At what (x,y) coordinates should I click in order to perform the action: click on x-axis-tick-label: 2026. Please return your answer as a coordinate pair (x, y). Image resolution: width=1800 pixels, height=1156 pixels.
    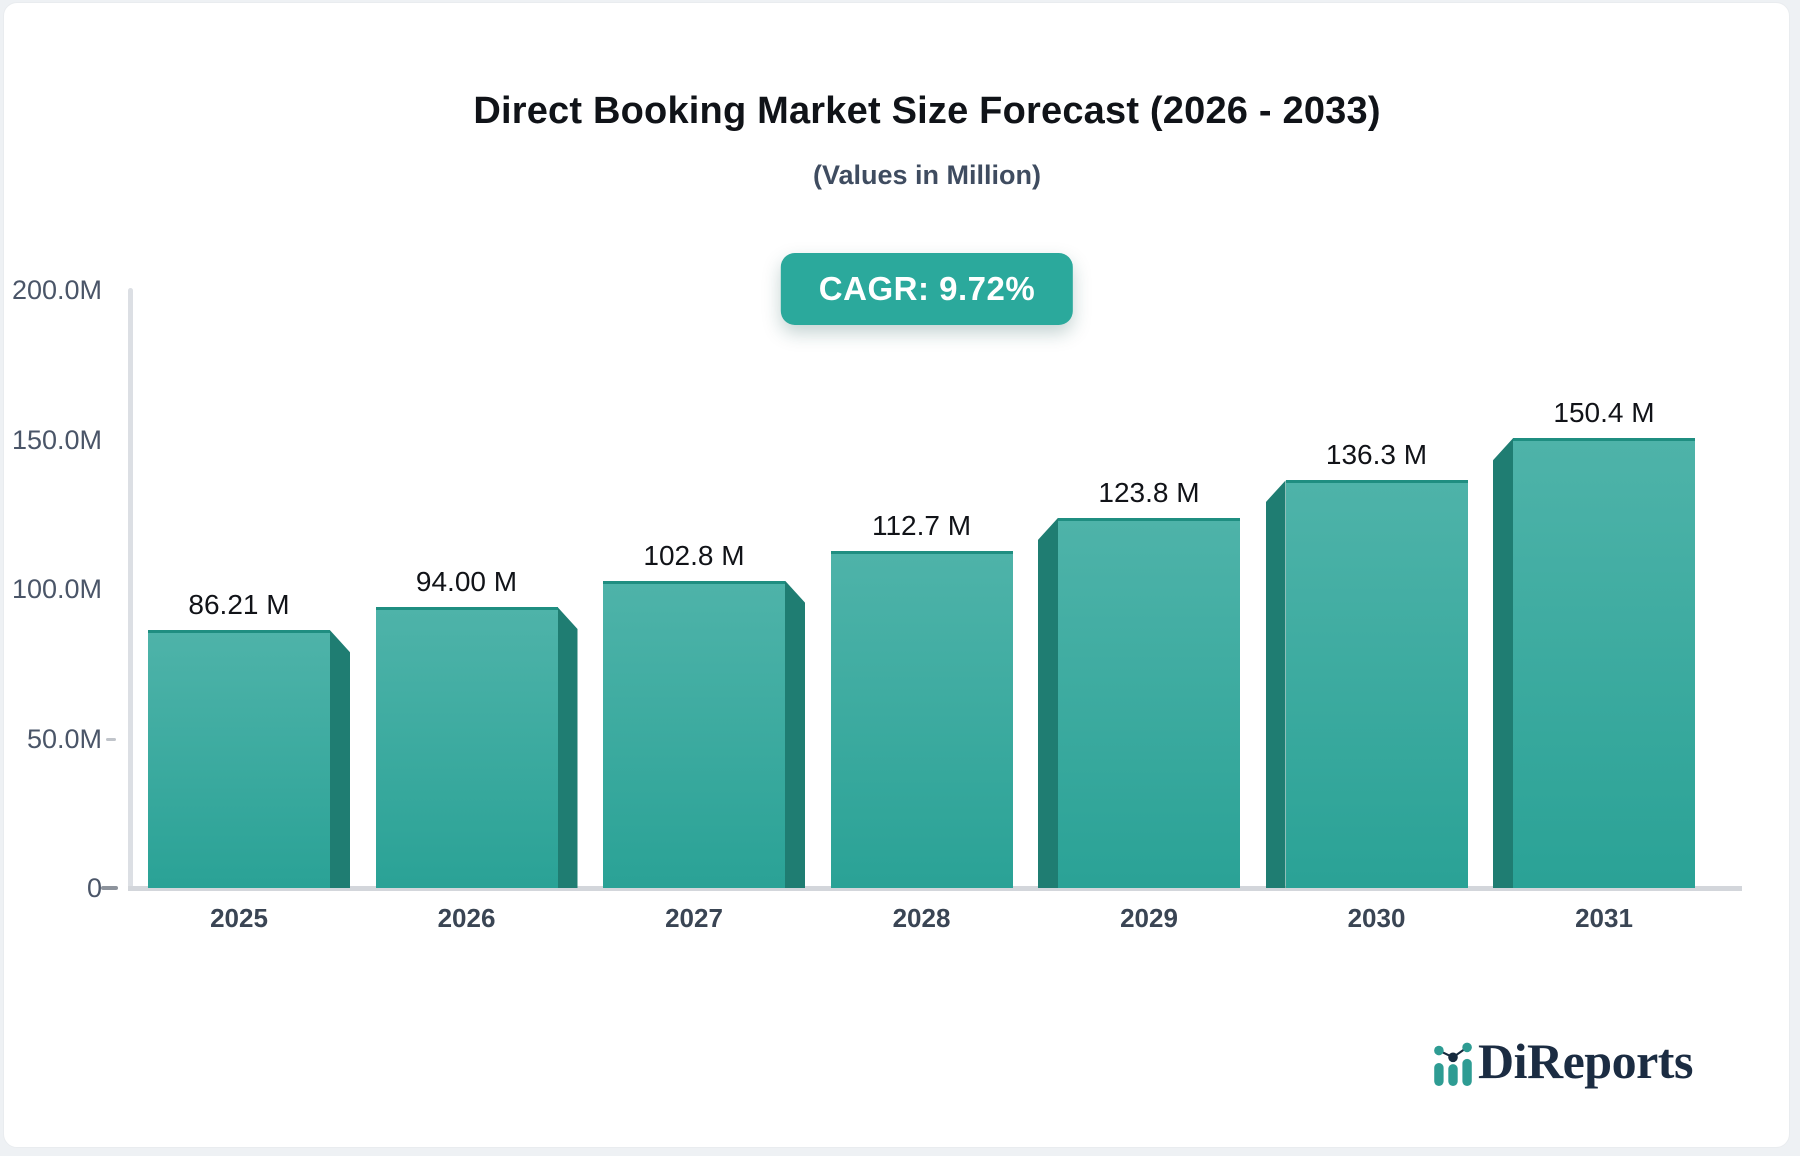
    Looking at the image, I should click on (466, 918).